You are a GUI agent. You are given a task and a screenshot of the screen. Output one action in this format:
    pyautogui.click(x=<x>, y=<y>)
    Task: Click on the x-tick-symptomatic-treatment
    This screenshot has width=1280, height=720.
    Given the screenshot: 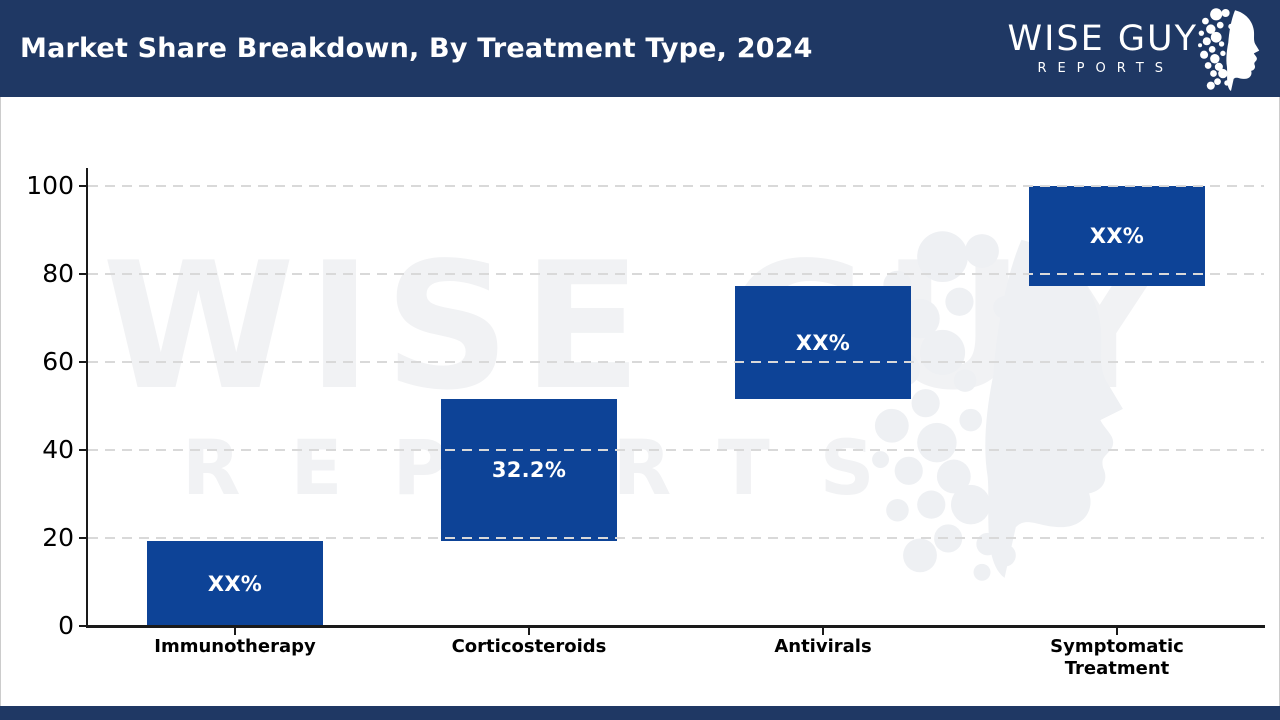 What is the action you would take?
    pyautogui.click(x=1117, y=631)
    